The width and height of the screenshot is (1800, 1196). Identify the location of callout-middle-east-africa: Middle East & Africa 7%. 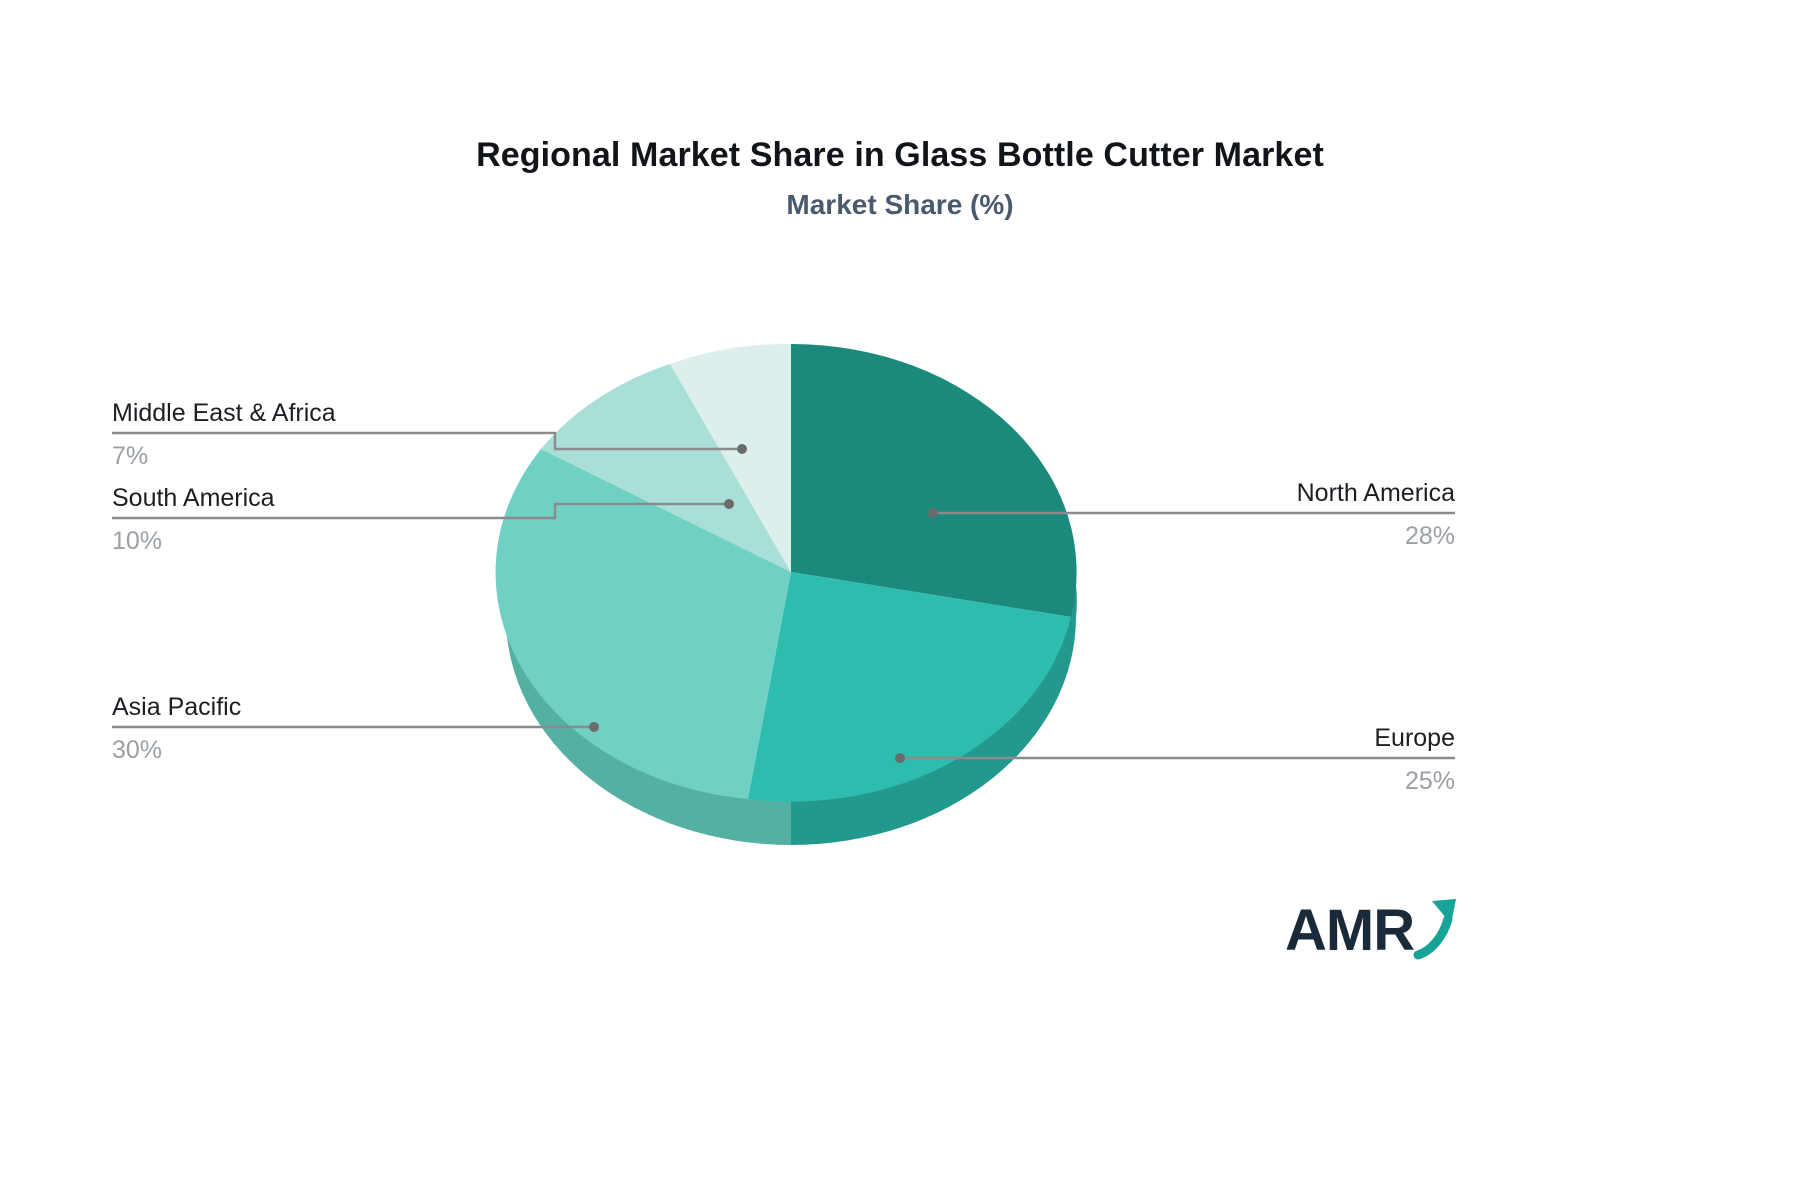
(224, 435).